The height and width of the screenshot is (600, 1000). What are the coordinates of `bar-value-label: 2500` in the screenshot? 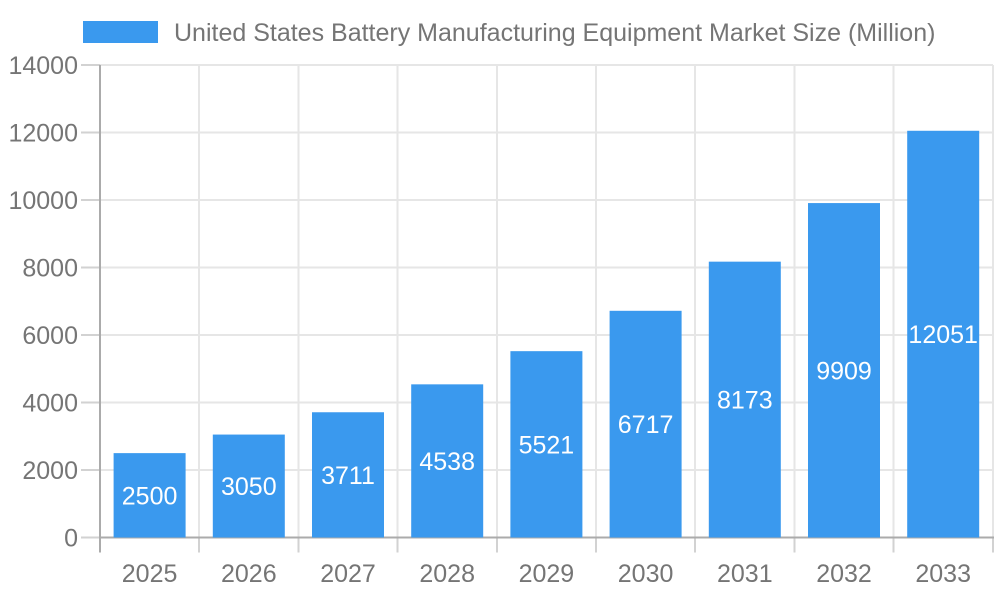 It's located at (150, 496).